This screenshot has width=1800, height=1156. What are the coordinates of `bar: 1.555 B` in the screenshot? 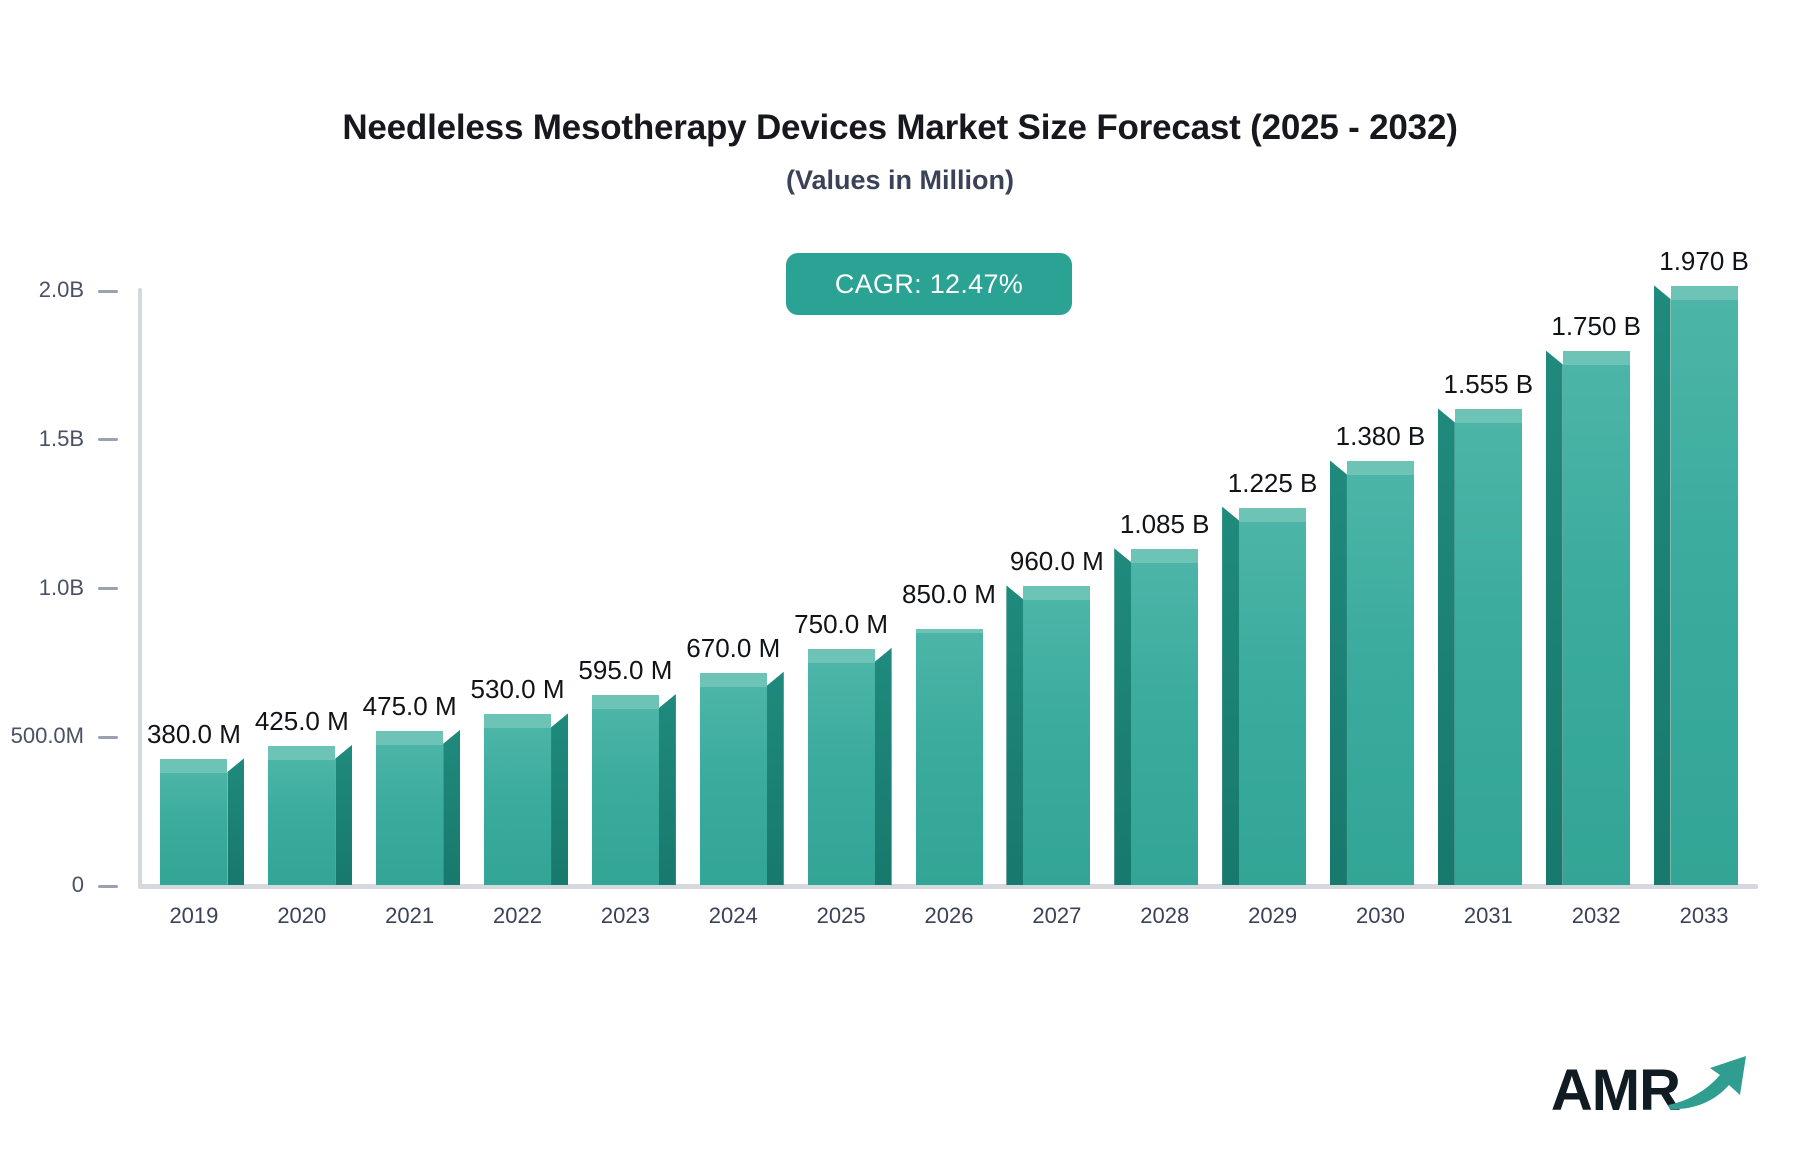 It's located at (1485, 627).